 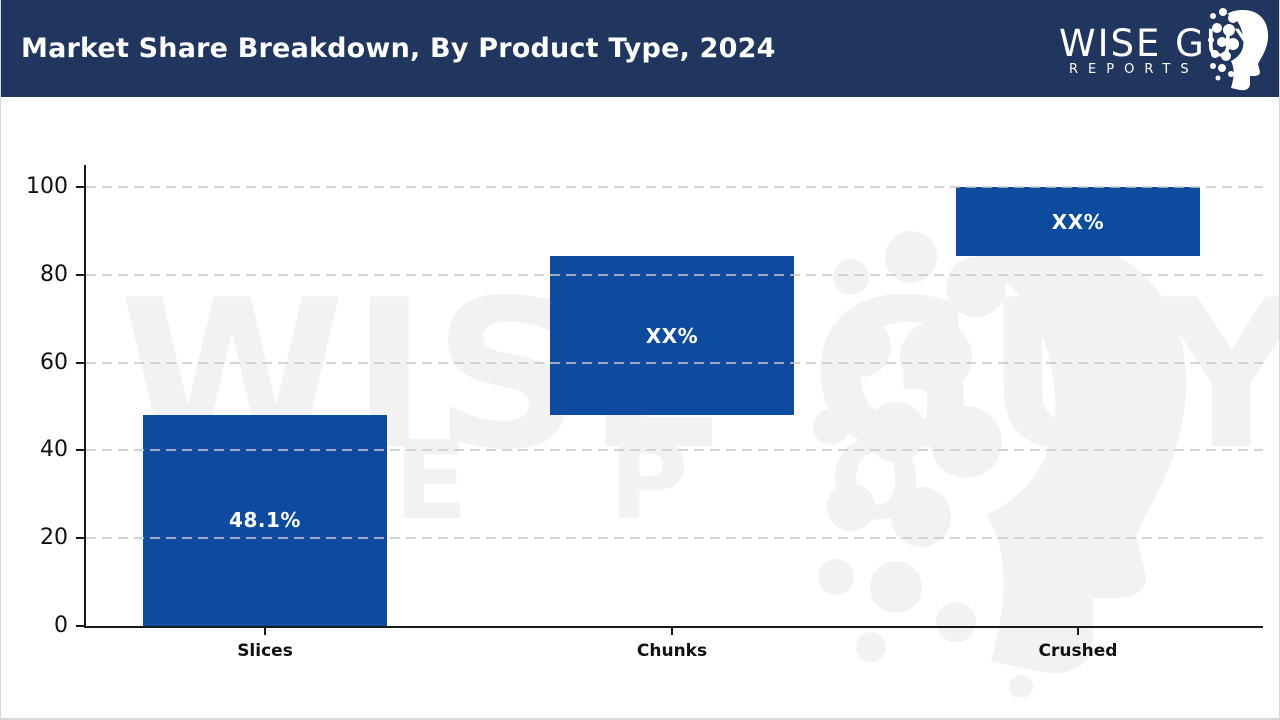 What do you see at coordinates (54, 362) in the screenshot?
I see `y-tick-label: 60` at bounding box center [54, 362].